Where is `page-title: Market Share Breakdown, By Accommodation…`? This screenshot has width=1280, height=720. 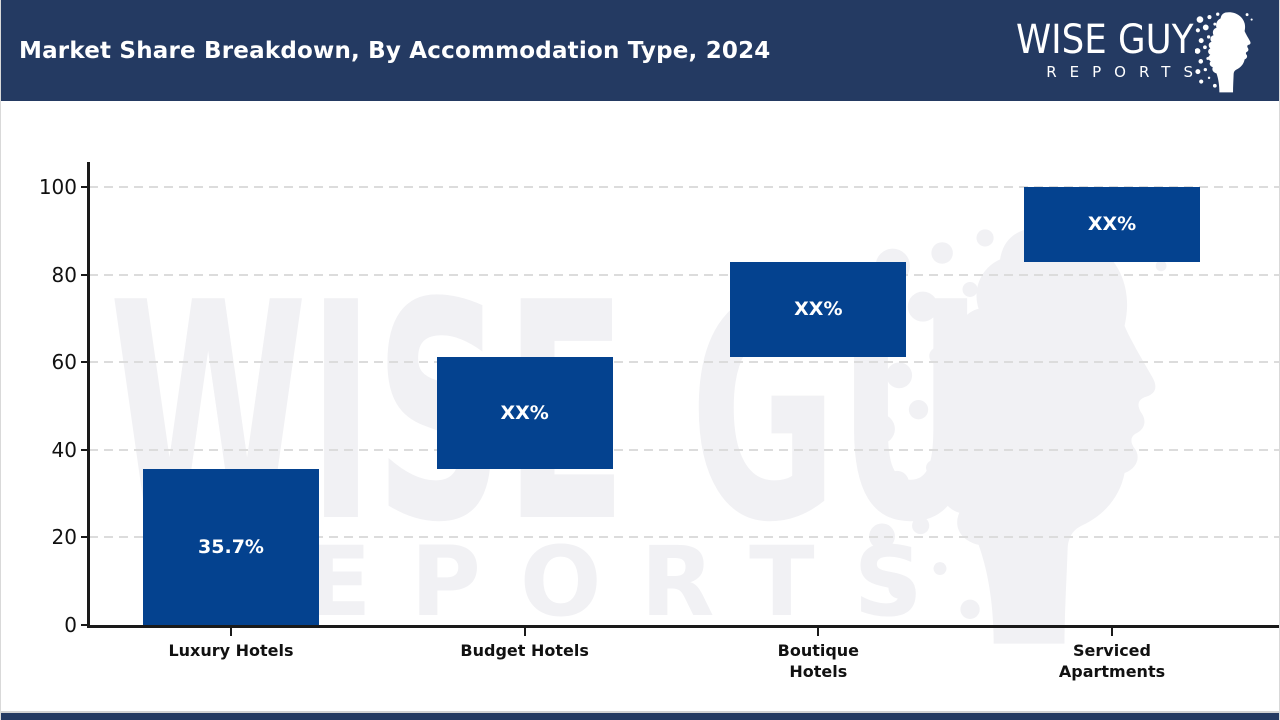
page-title: Market Share Breakdown, By Accommodation… is located at coordinates (395, 50).